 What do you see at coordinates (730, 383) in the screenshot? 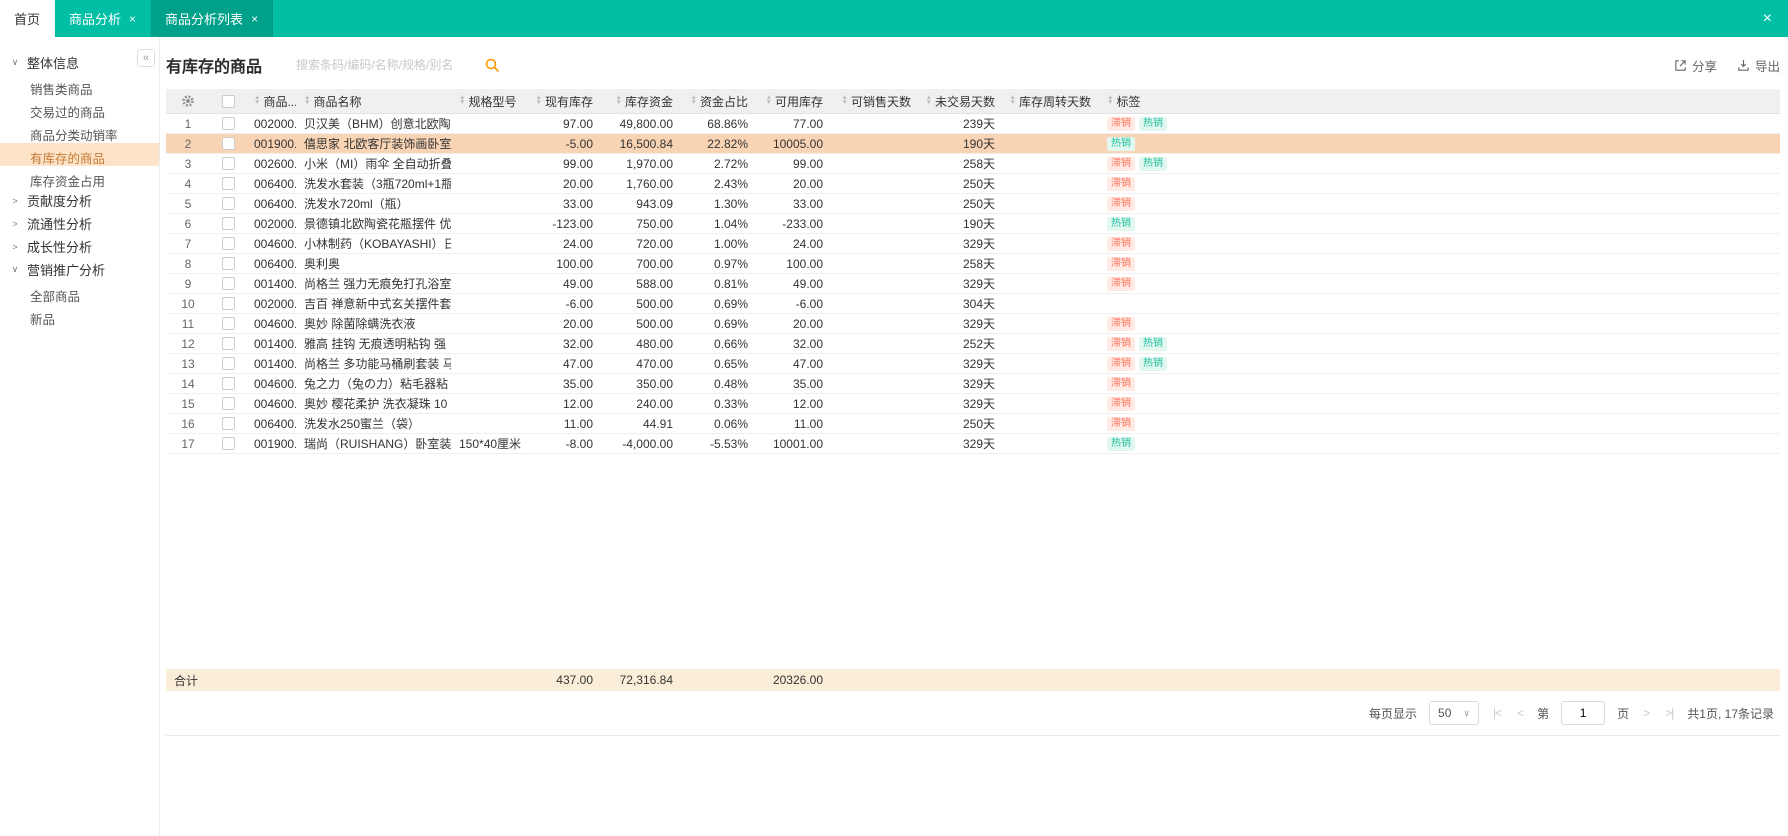
I see `cell-ratio: 0.48%` at bounding box center [730, 383].